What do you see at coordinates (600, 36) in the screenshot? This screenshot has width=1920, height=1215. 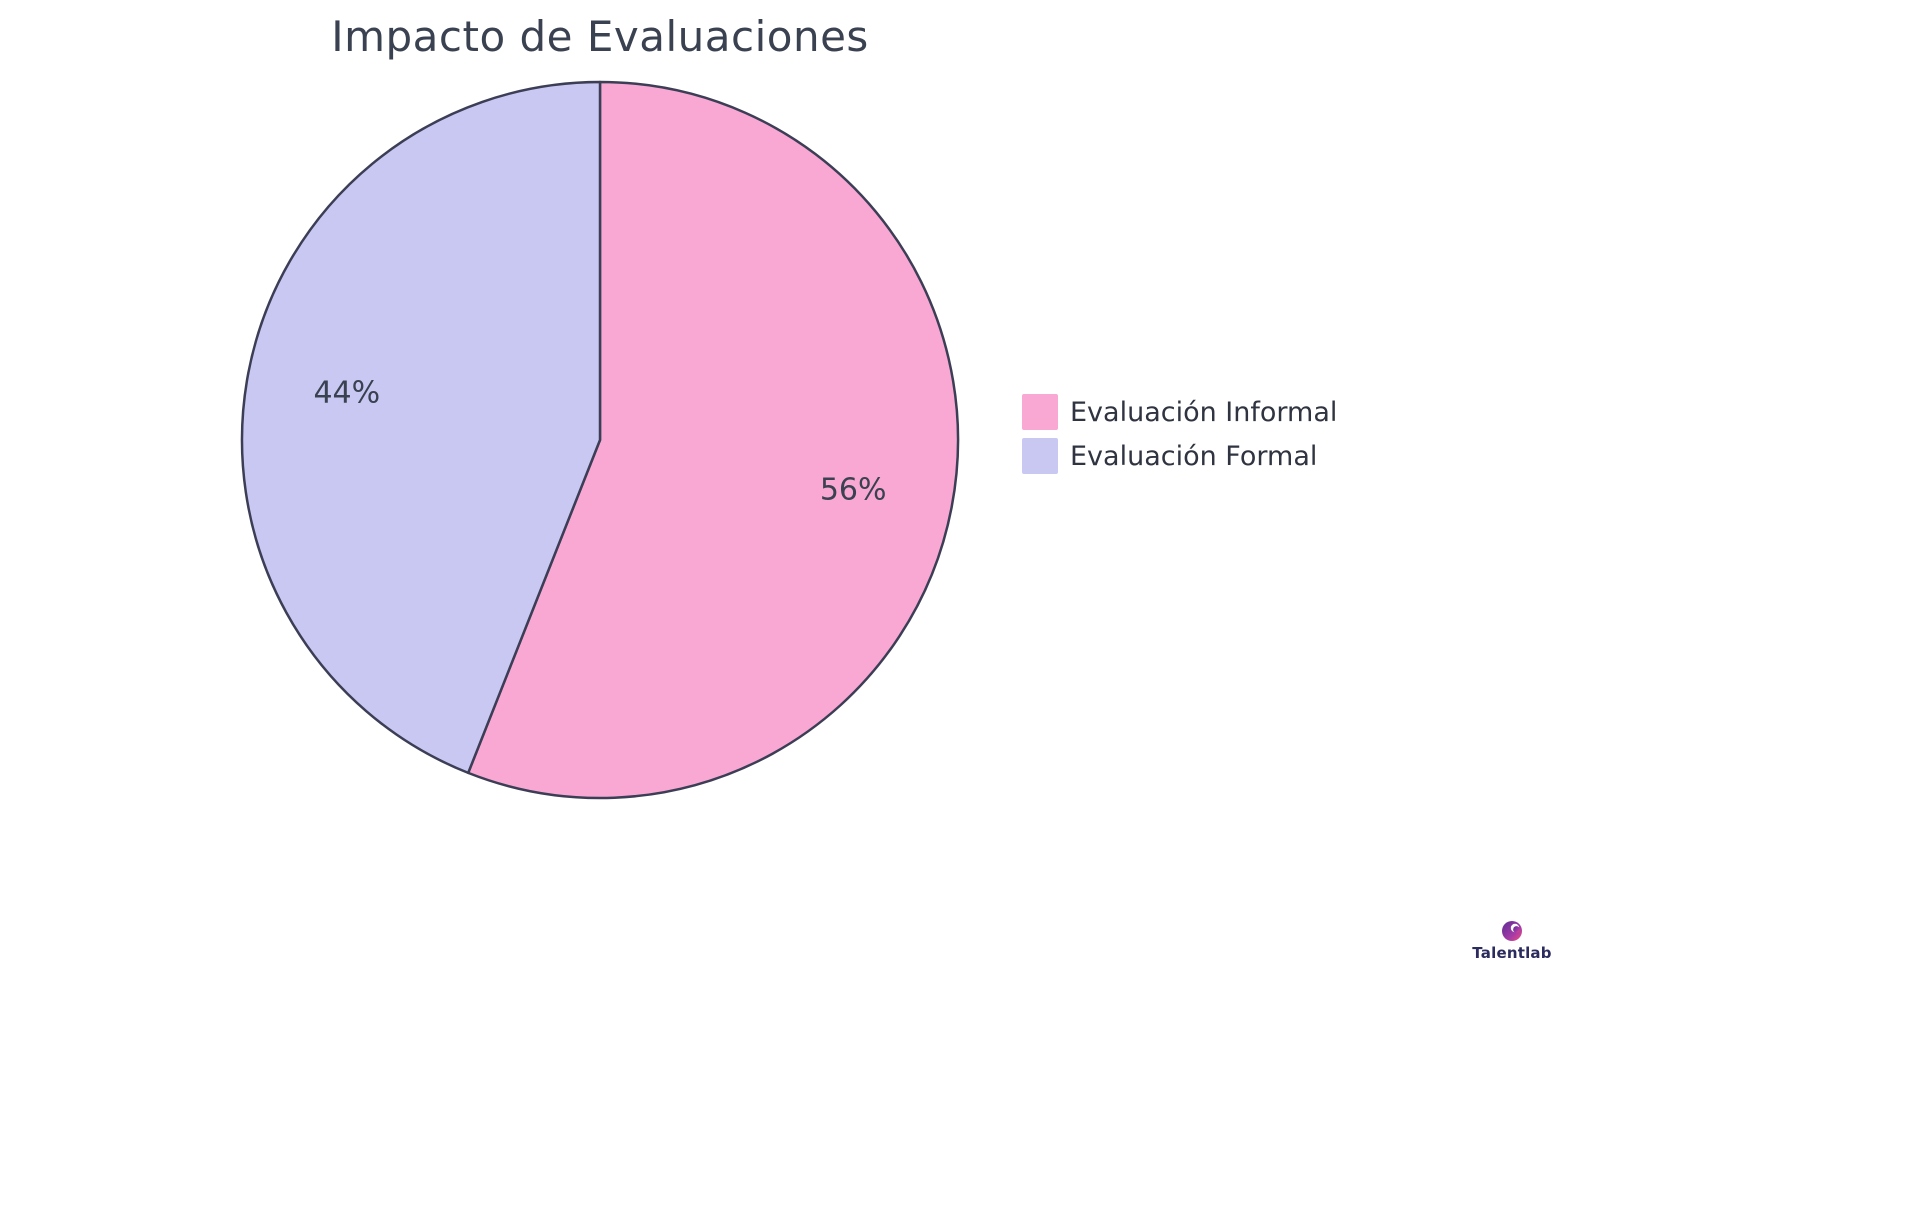 I see `chart-title: Impacto de Evaluaciones` at bounding box center [600, 36].